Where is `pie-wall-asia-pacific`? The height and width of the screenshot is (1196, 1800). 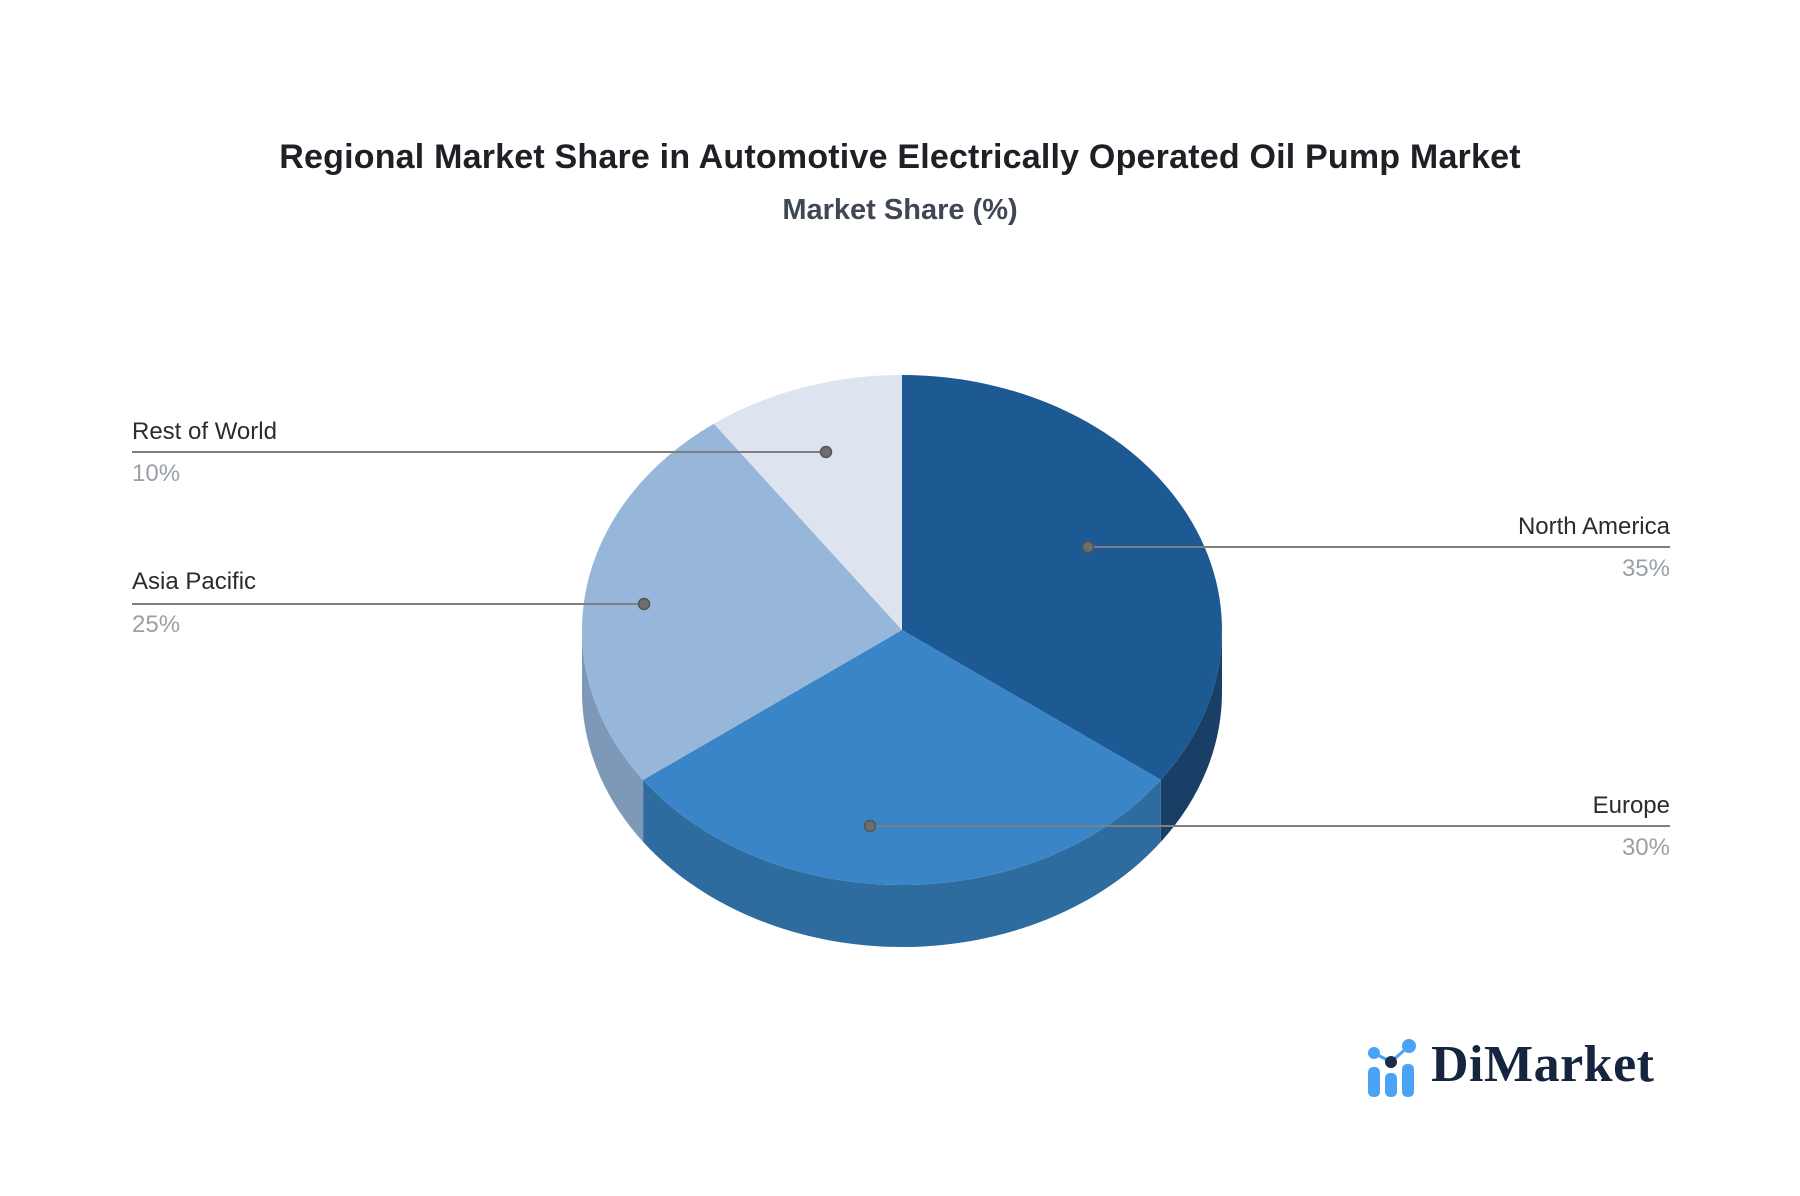
pie-wall-asia-pacific is located at coordinates (613, 736).